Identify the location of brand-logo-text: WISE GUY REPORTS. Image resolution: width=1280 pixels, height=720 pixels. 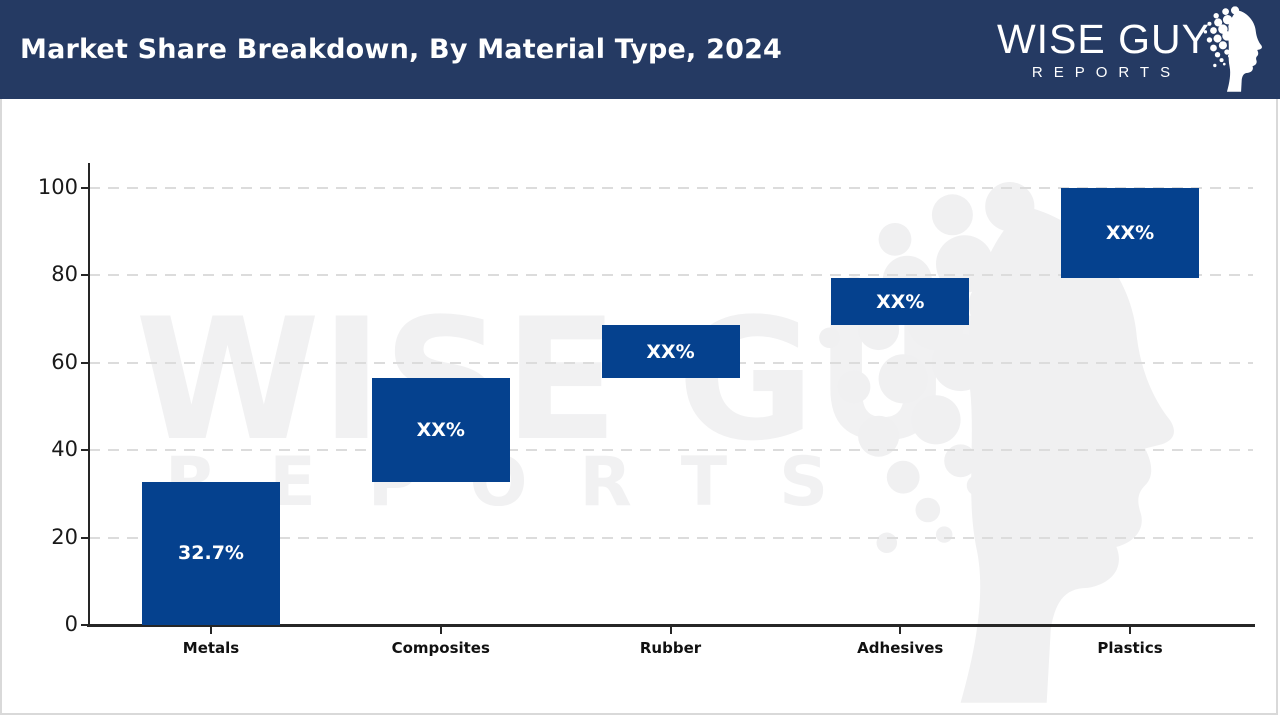
(1103, 48).